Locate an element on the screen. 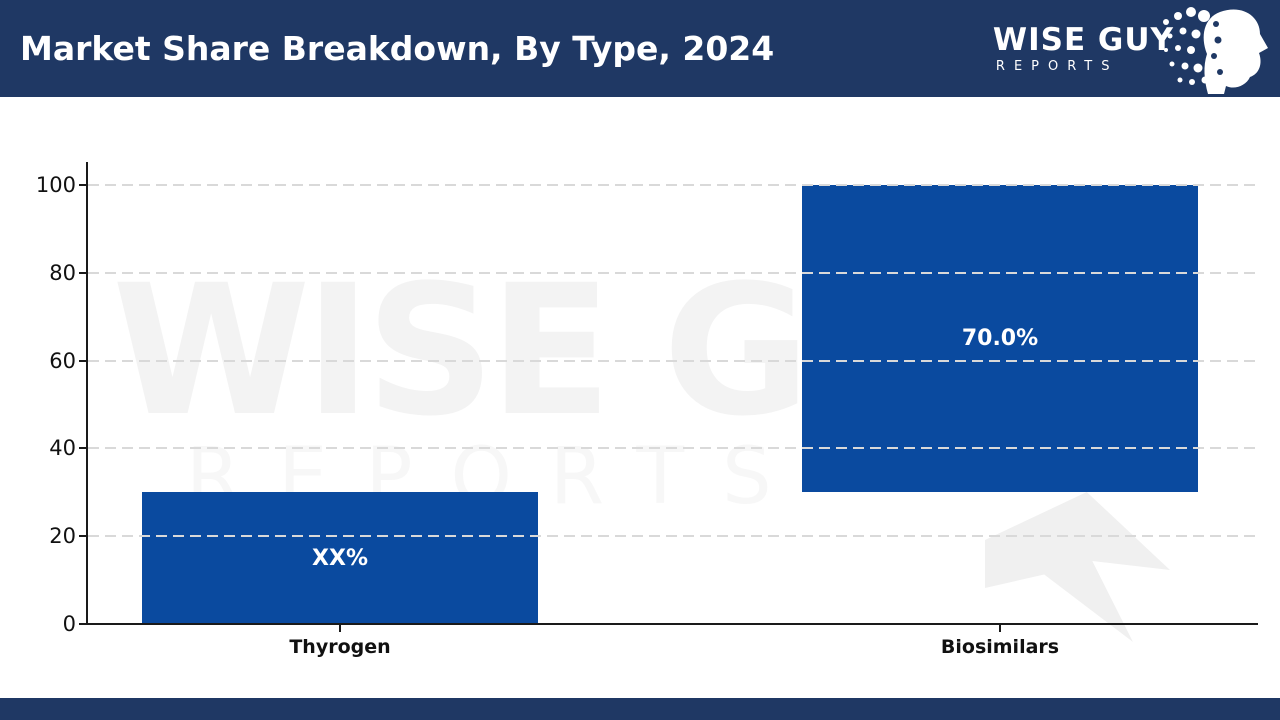 The width and height of the screenshot is (1280, 720). footer-bar is located at coordinates (640, 709).